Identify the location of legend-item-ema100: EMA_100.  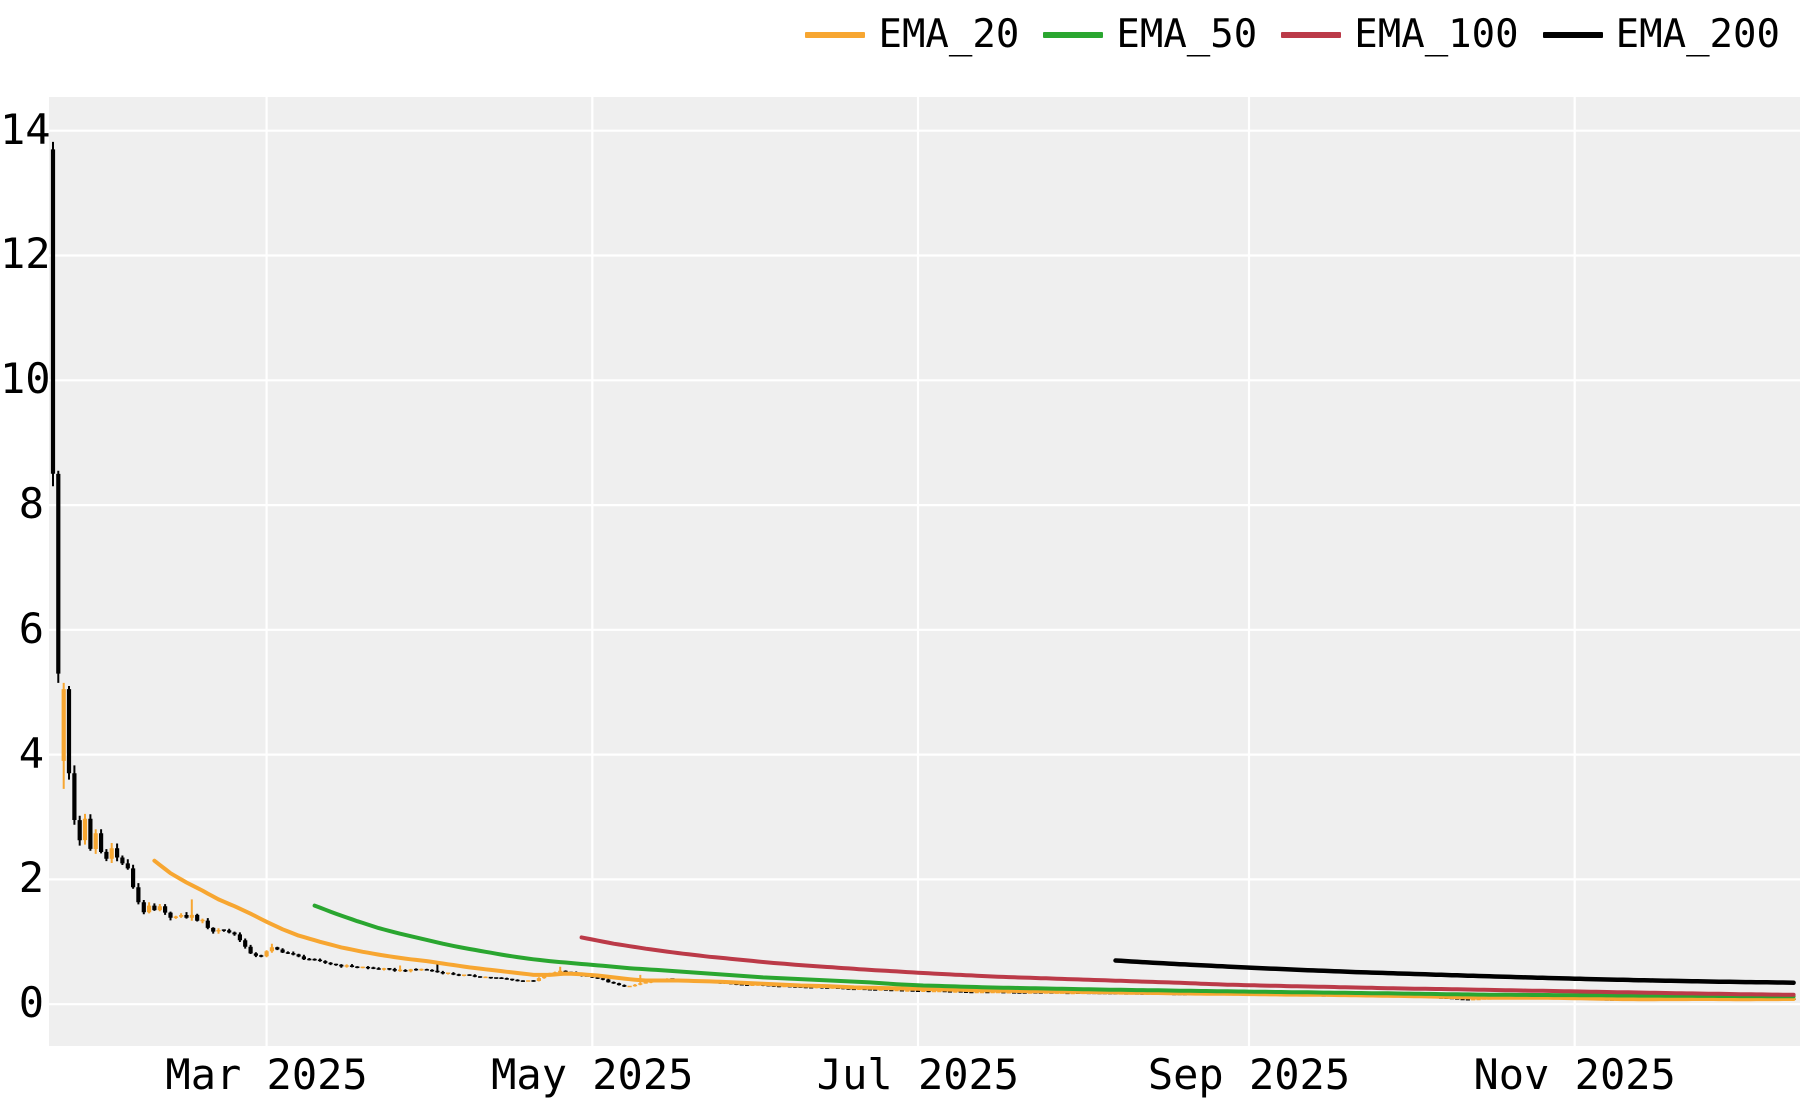
(1400, 34).